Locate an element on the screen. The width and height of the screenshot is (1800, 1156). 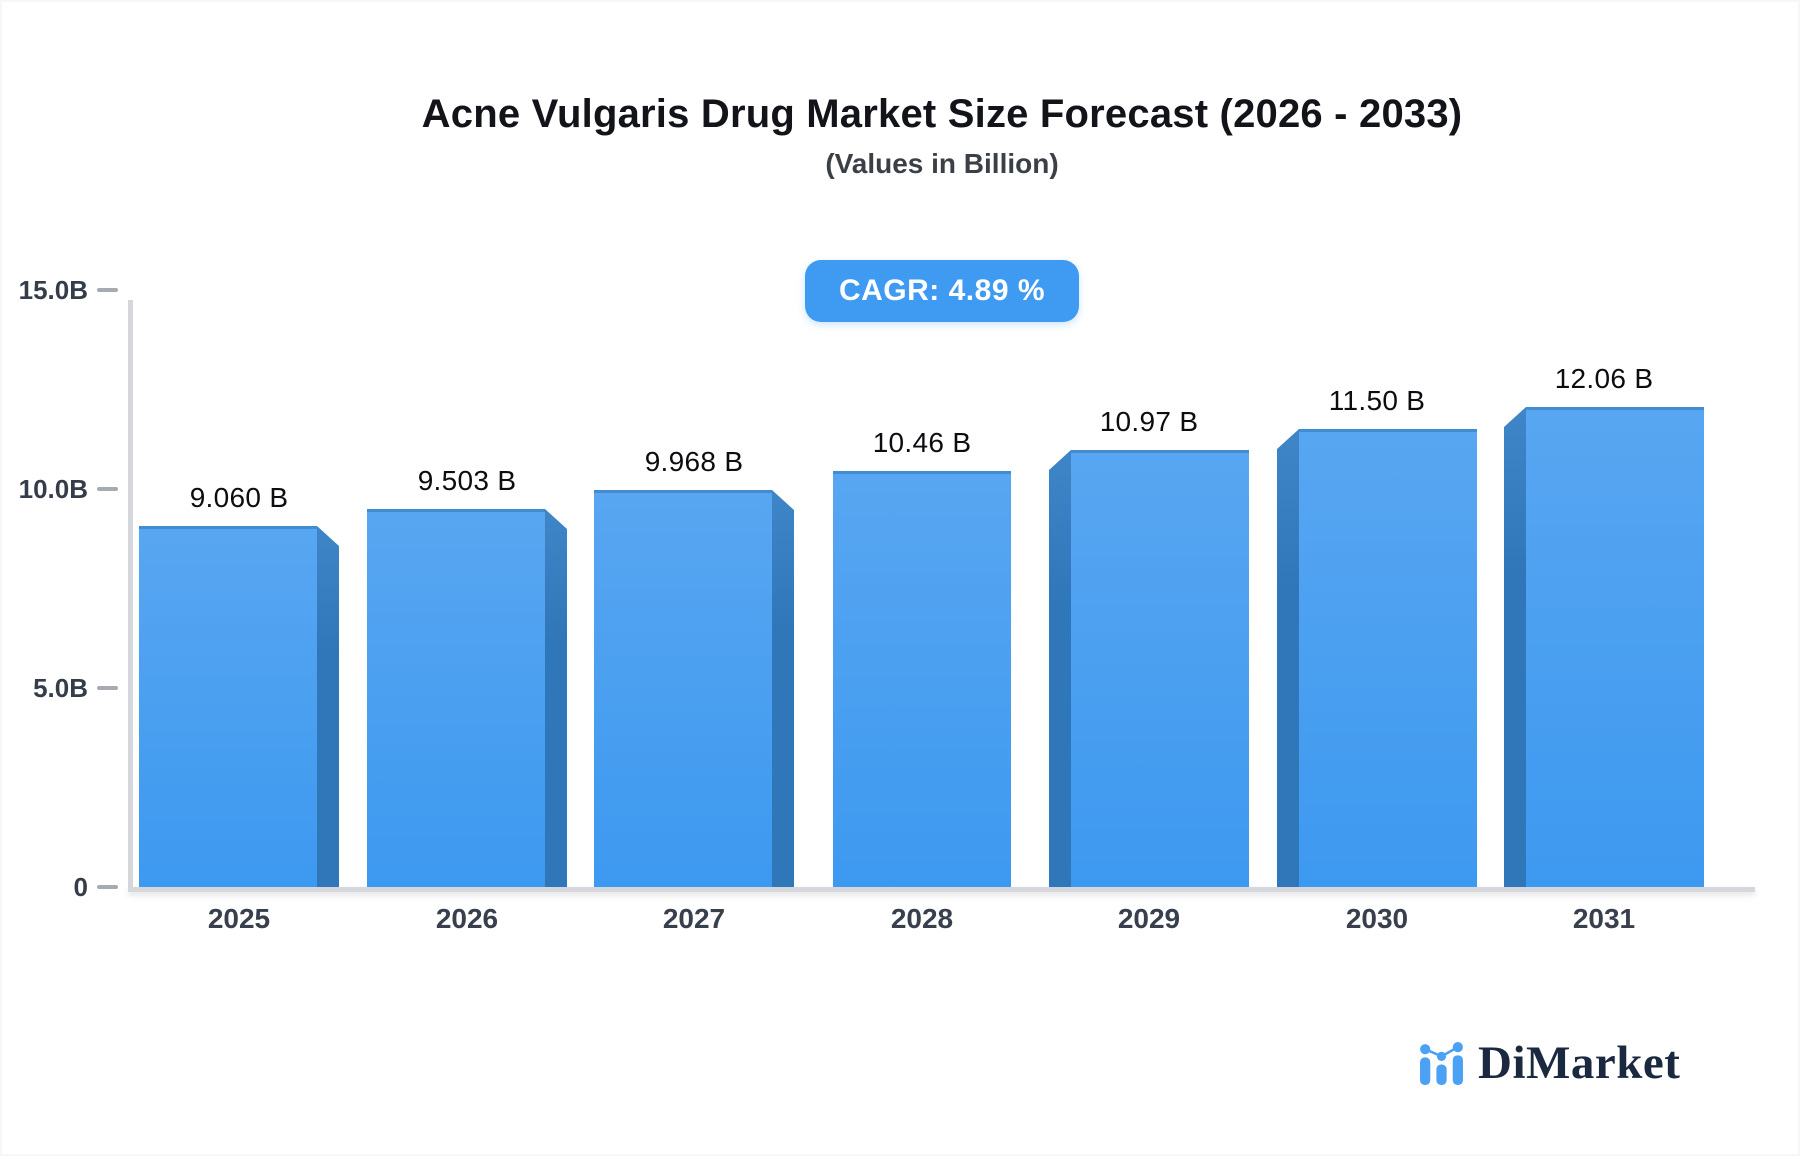
bar-value-2031: 12.06 B is located at coordinates (1604, 378).